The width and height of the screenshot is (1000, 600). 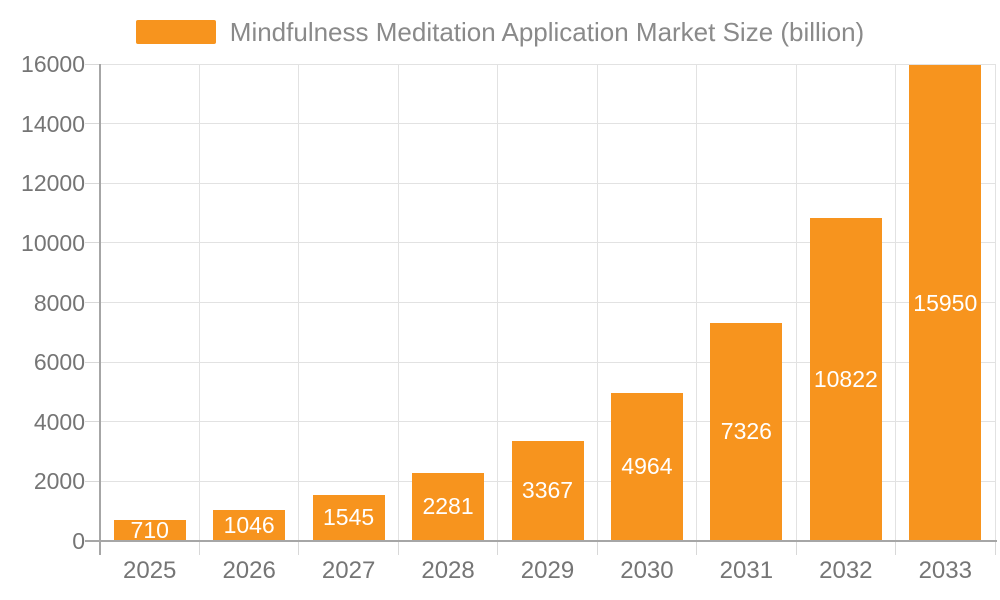 I want to click on x-axis-tick-label: 2026, so click(x=249, y=570).